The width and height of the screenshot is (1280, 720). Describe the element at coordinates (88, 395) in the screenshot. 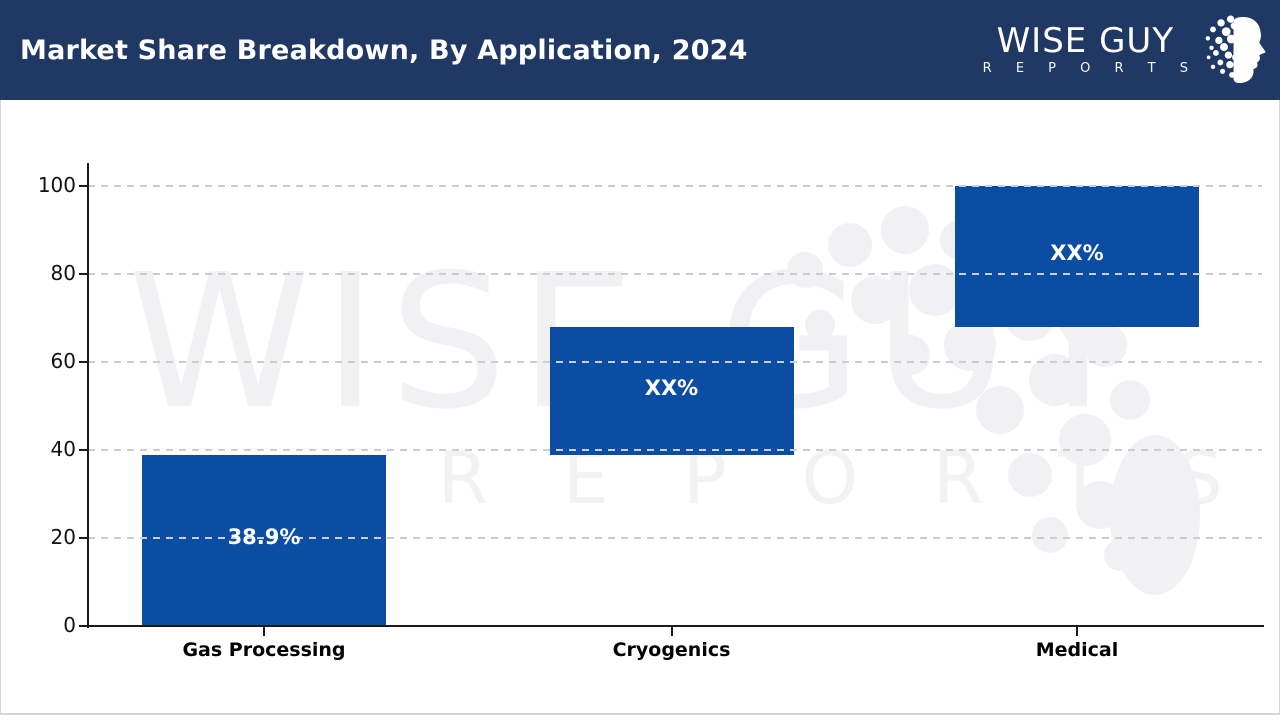

I see `y-axis-line` at that location.